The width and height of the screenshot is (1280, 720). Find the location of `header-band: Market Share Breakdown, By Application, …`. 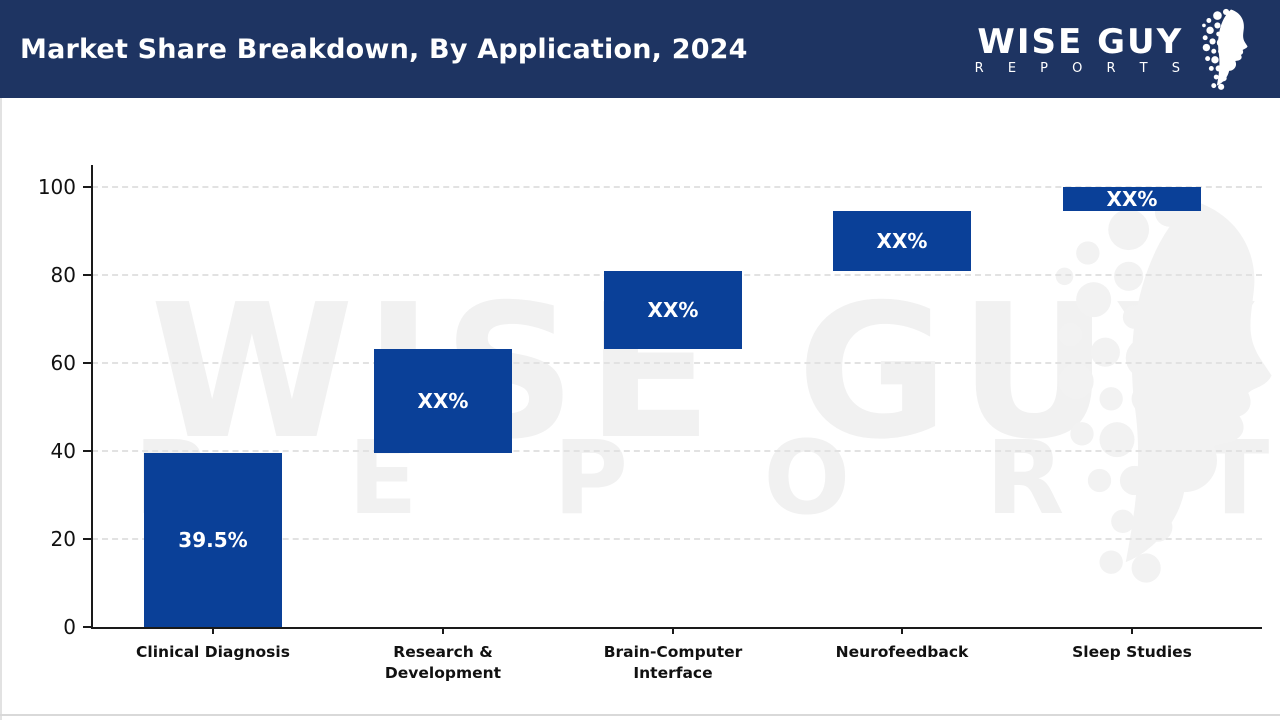

header-band: Market Share Breakdown, By Application, … is located at coordinates (640, 49).